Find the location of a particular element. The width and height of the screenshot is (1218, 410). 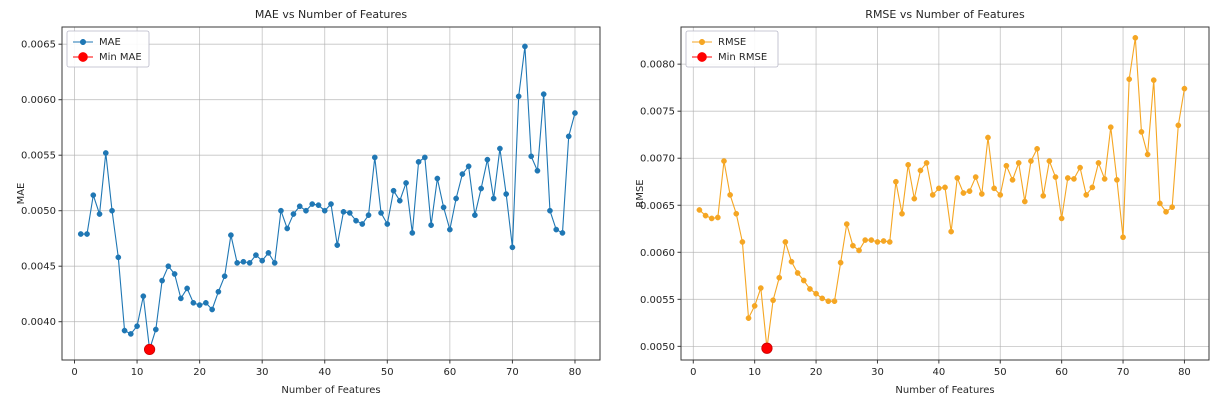

chart-title: MAE vs Number of Features is located at coordinates (331, 14).